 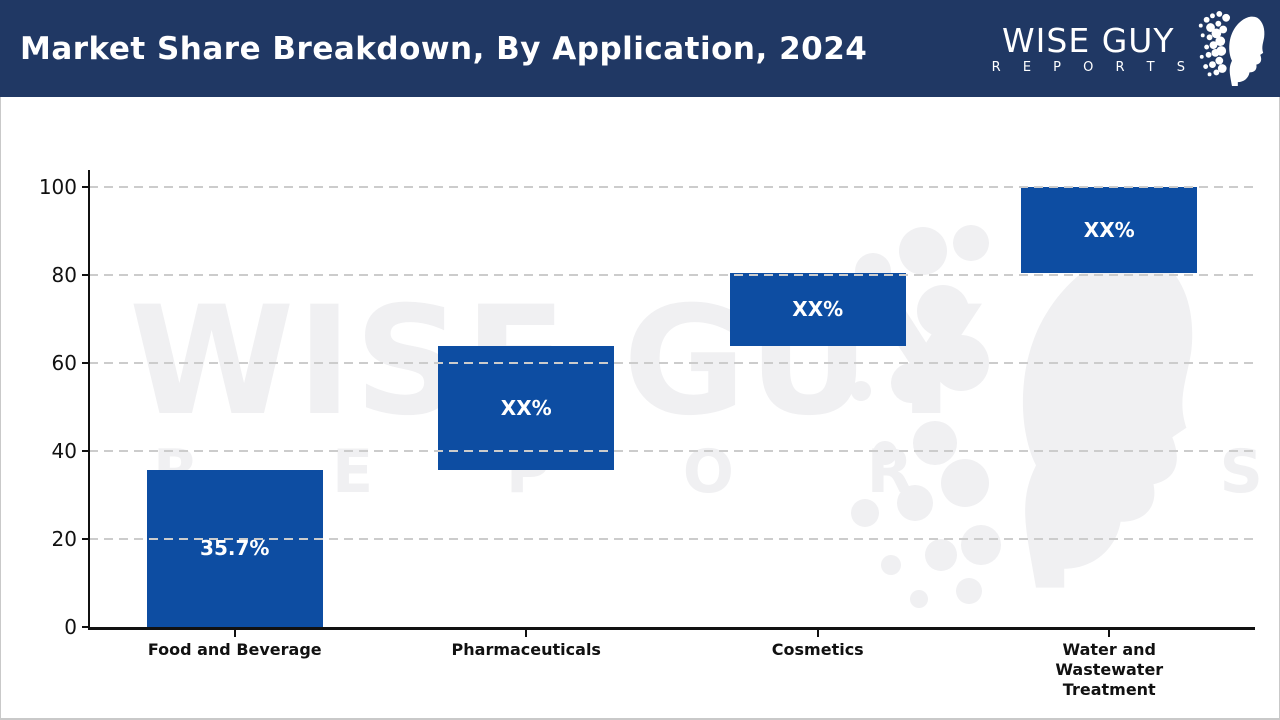 I want to click on logo-text: WISE GUY R E P O R T S, so click(x=1088, y=47).